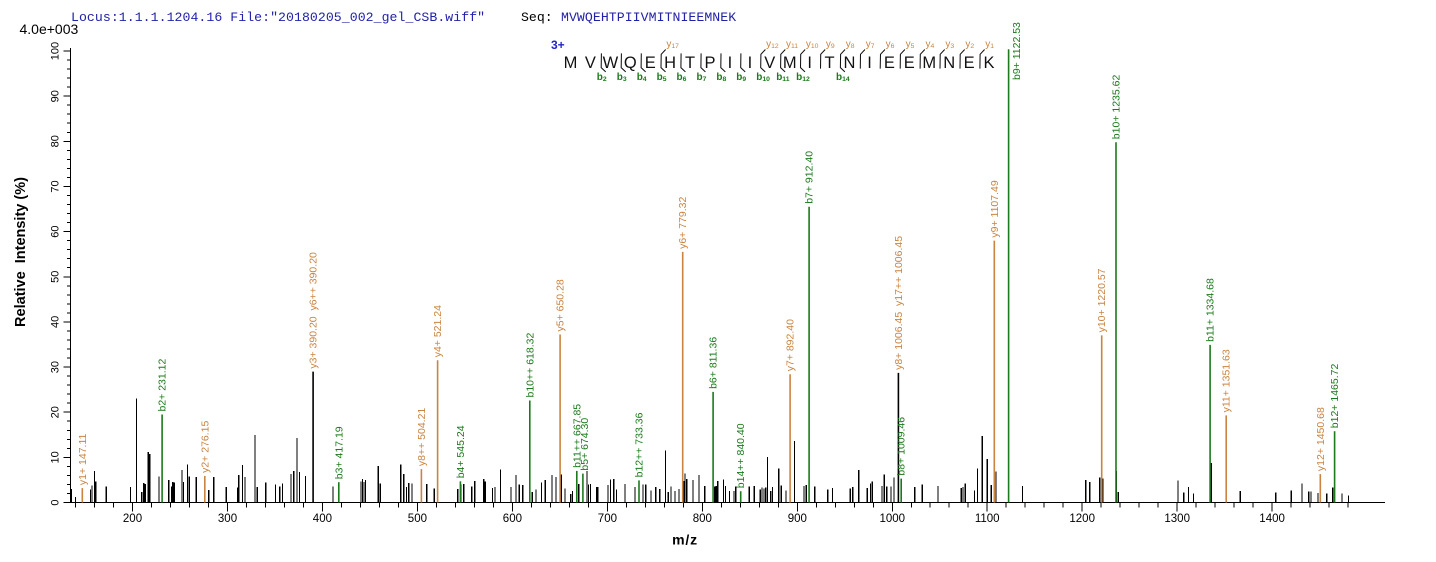 This screenshot has width=1436, height=562. What do you see at coordinates (55, 141) in the screenshot?
I see `svg-text: 80` at bounding box center [55, 141].